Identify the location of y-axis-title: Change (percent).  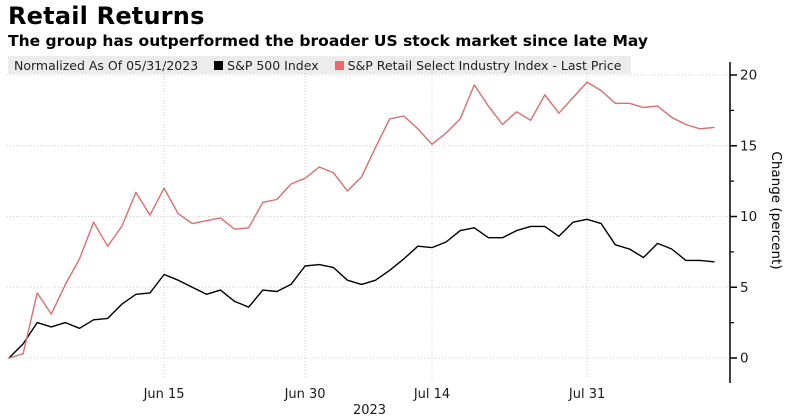
(776, 210).